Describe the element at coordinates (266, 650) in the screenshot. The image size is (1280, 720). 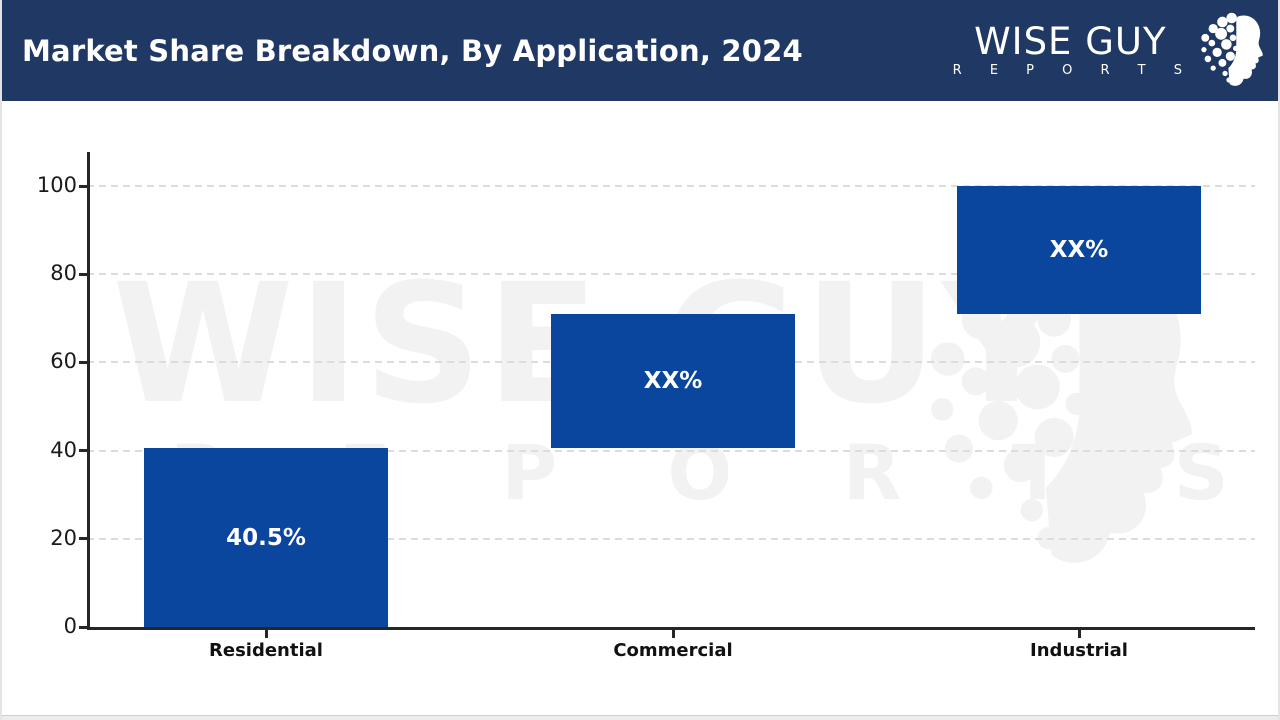
I see `x-category-label: Residential` at that location.